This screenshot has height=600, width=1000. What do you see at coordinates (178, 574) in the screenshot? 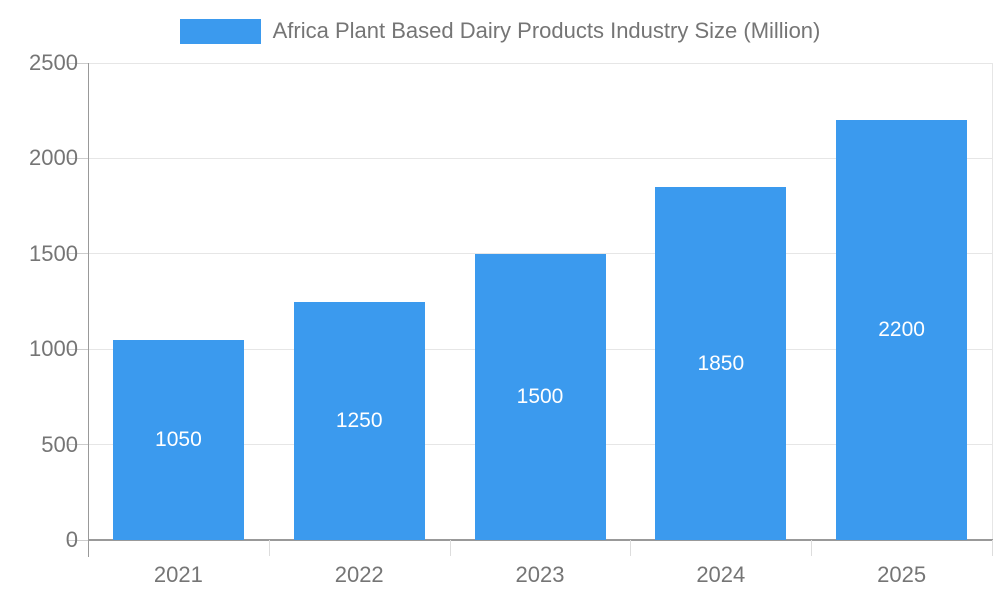
I see `x-tick-label: 2021` at bounding box center [178, 574].